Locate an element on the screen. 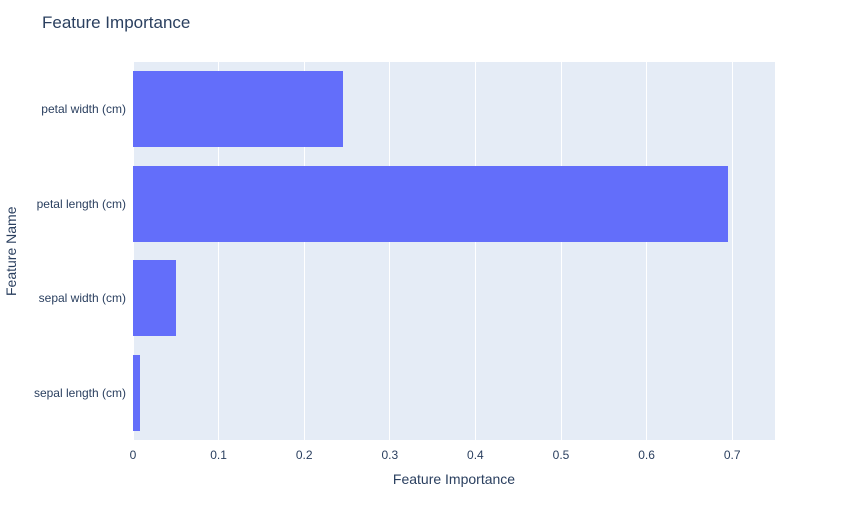  y-tick-label: sepal length (cm) is located at coordinates (79, 392).